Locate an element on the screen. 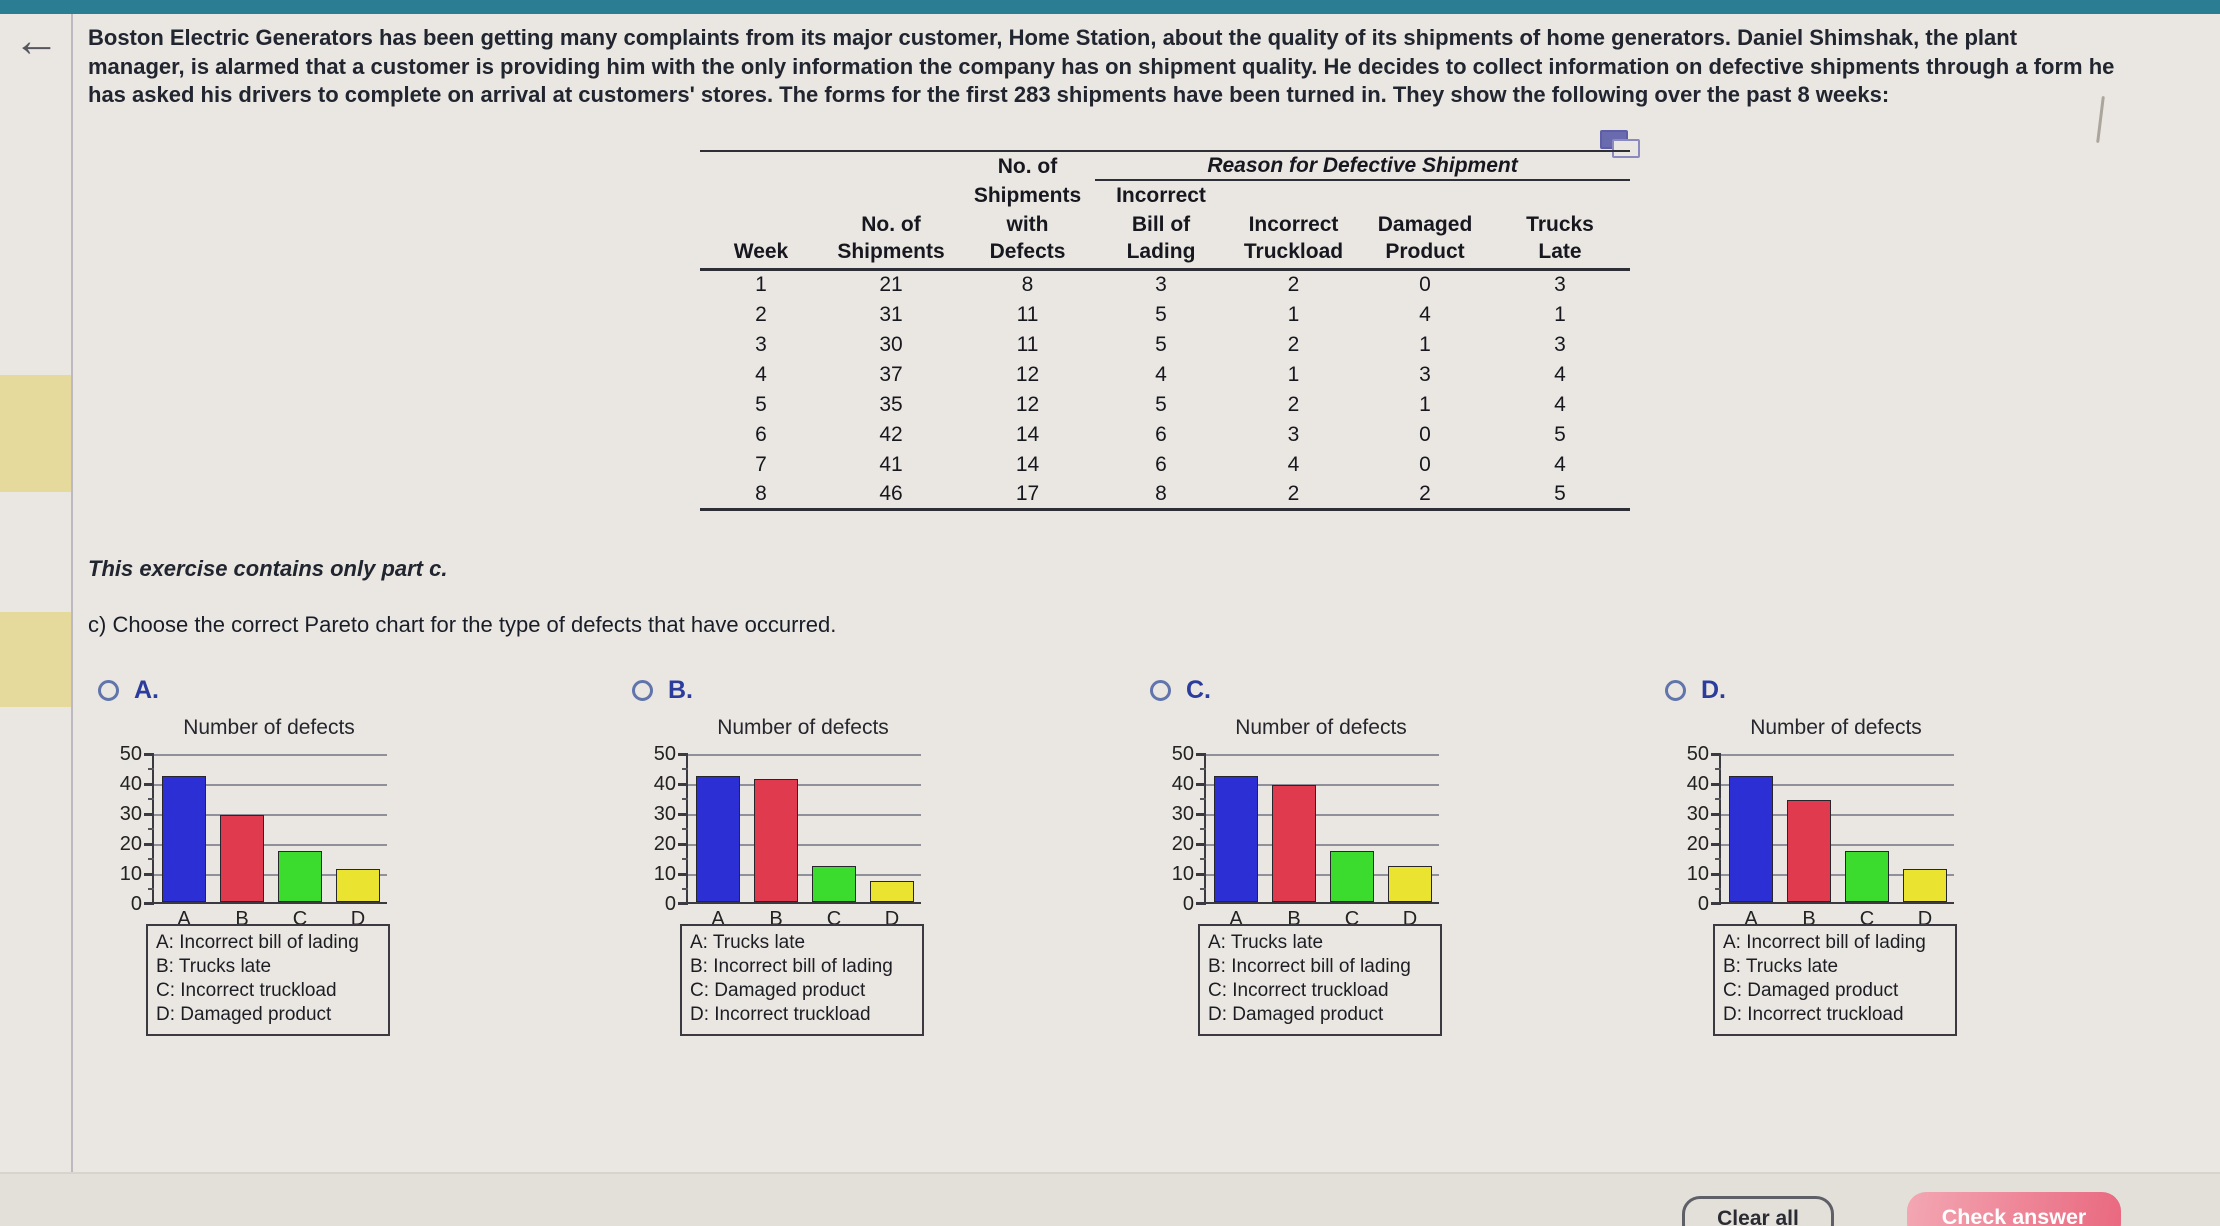 Image resolution: width=2220 pixels, height=1226 pixels. table-row: 6 42 14 6 3 0 5 is located at coordinates (1160, 434).